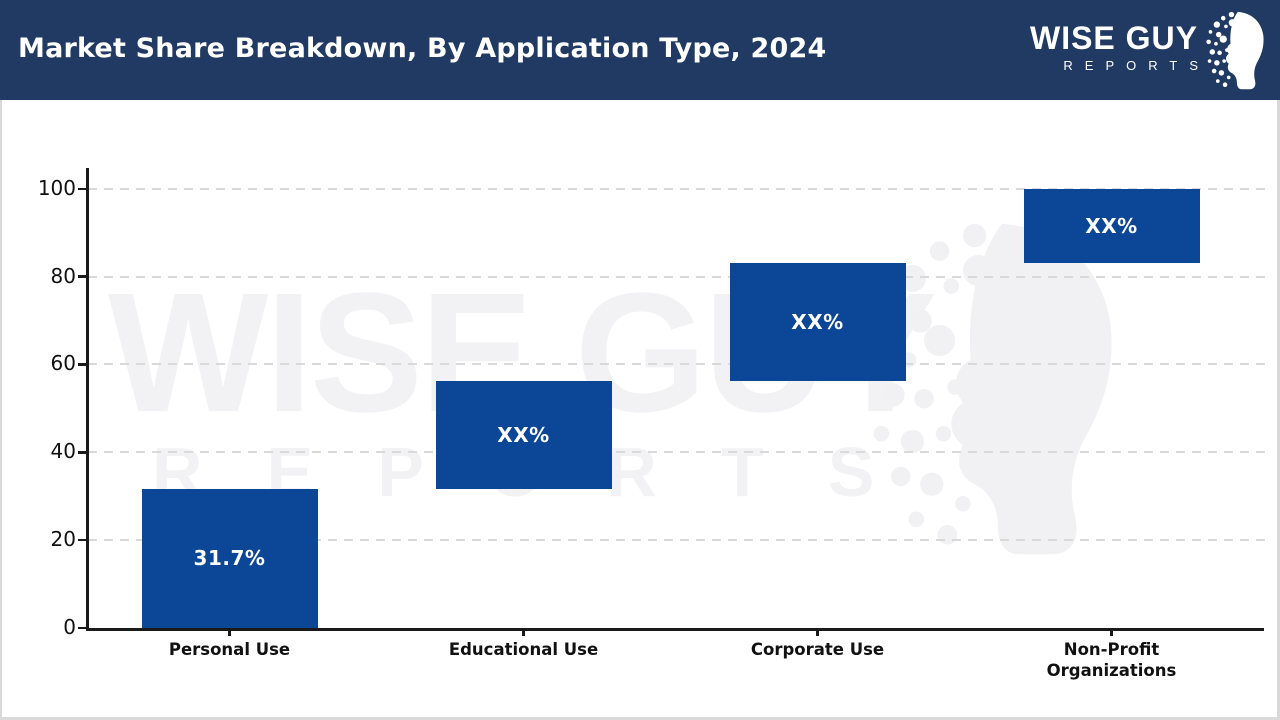 The width and height of the screenshot is (1280, 720). What do you see at coordinates (63, 363) in the screenshot?
I see `y-tick-label: 60` at bounding box center [63, 363].